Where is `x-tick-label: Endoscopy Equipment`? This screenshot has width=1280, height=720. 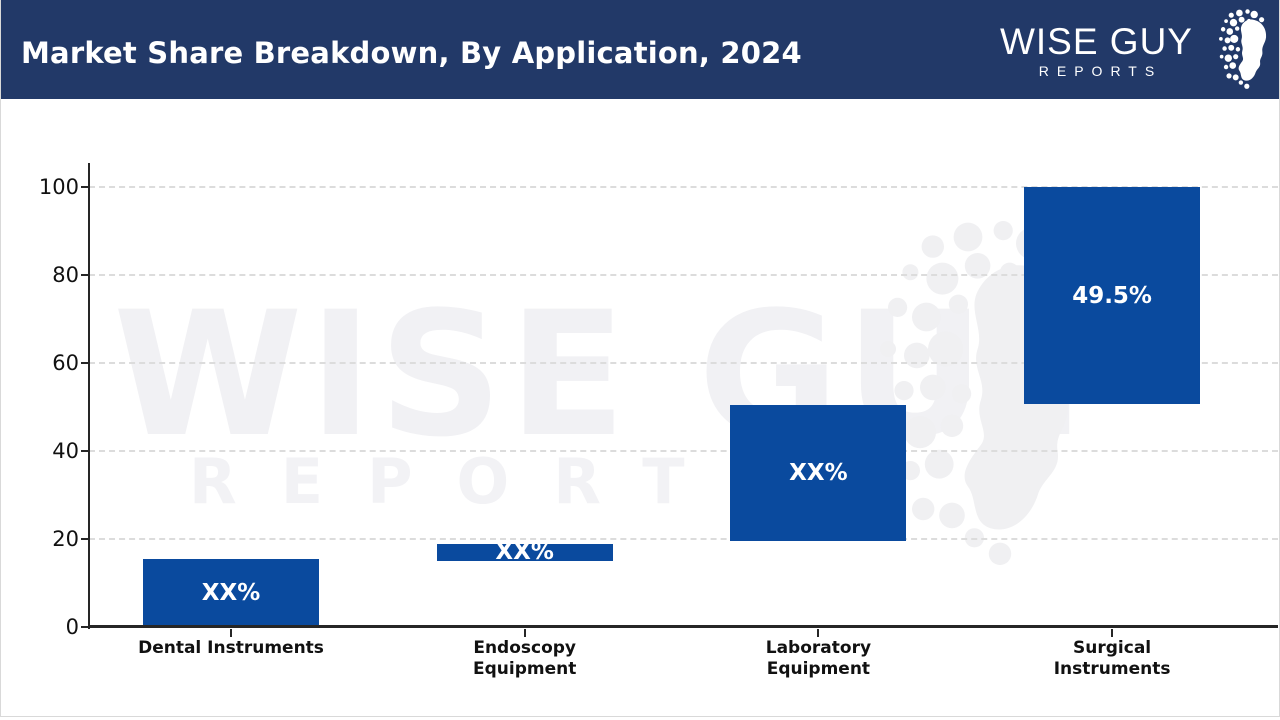
x-tick-label: Endoscopy Equipment is located at coordinates (525, 658).